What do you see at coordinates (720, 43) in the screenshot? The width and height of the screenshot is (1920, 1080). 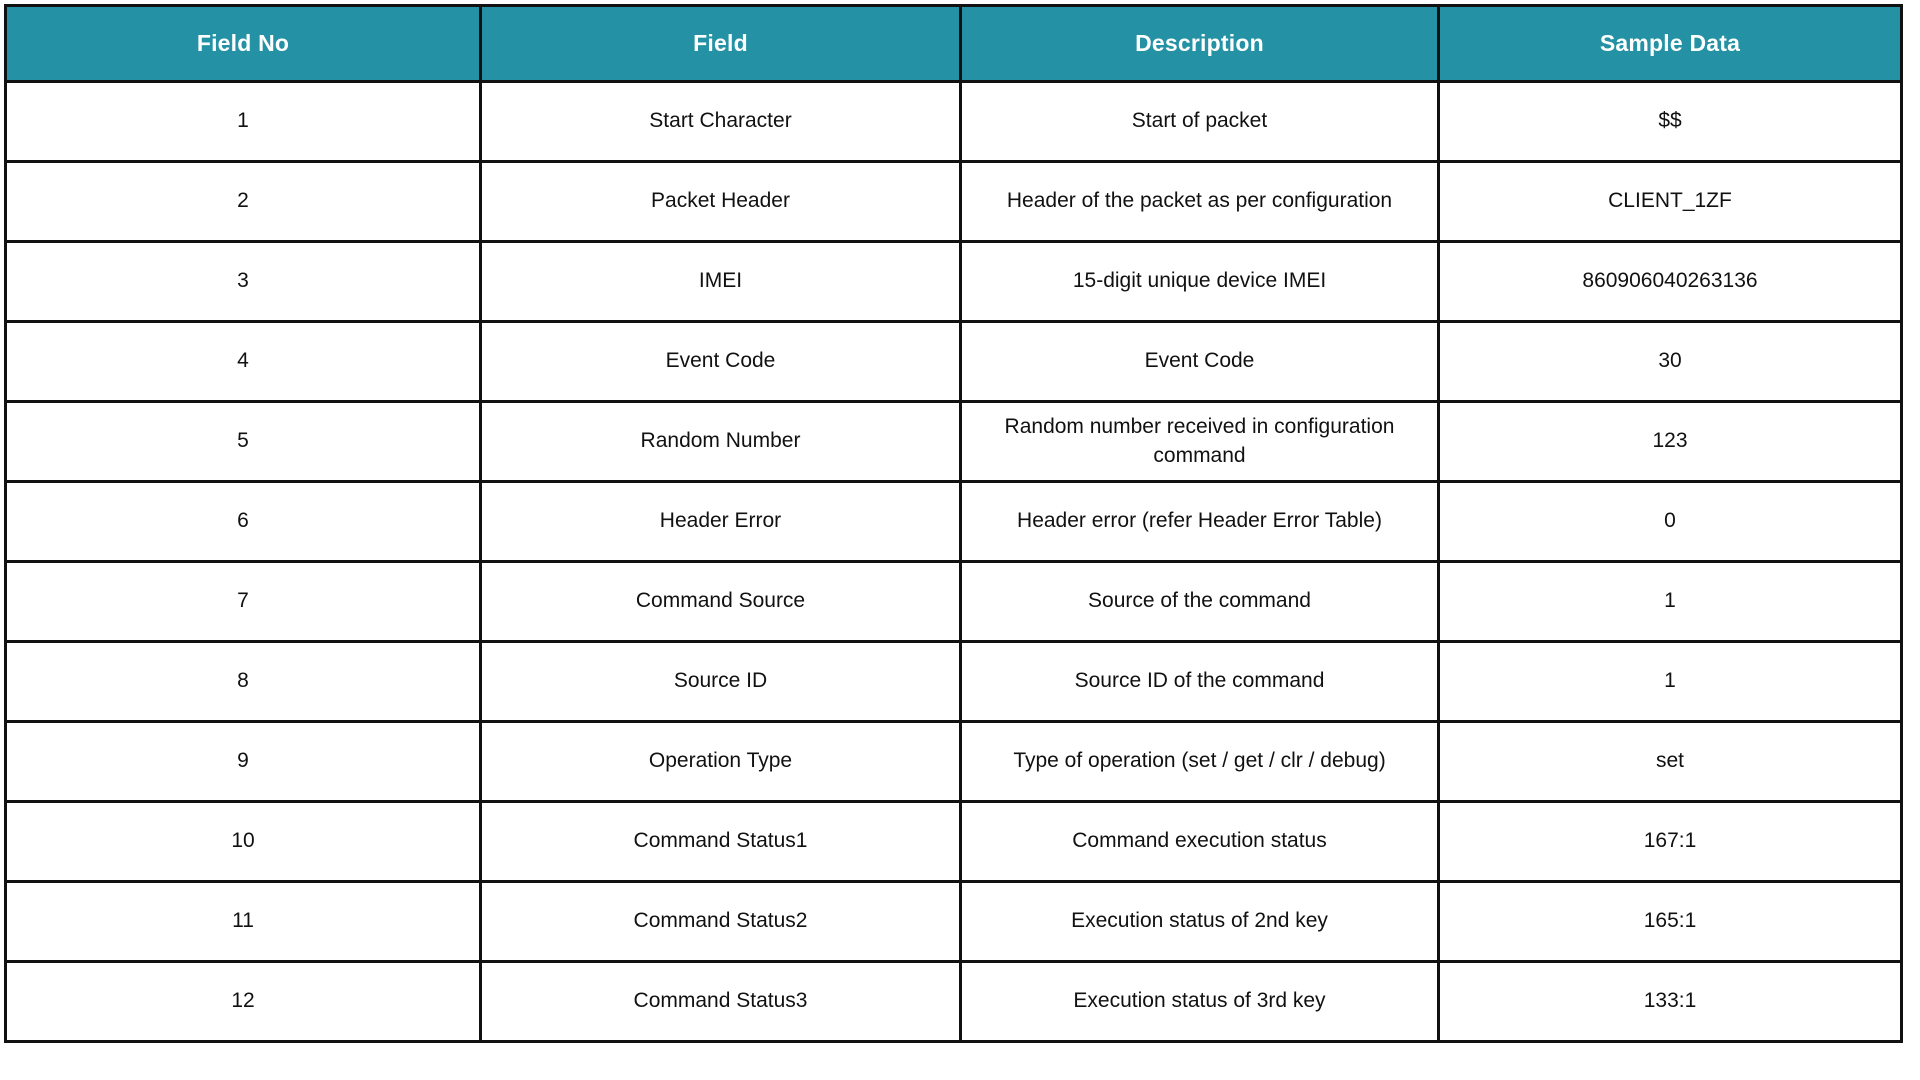 I see `column-header-field: Field` at bounding box center [720, 43].